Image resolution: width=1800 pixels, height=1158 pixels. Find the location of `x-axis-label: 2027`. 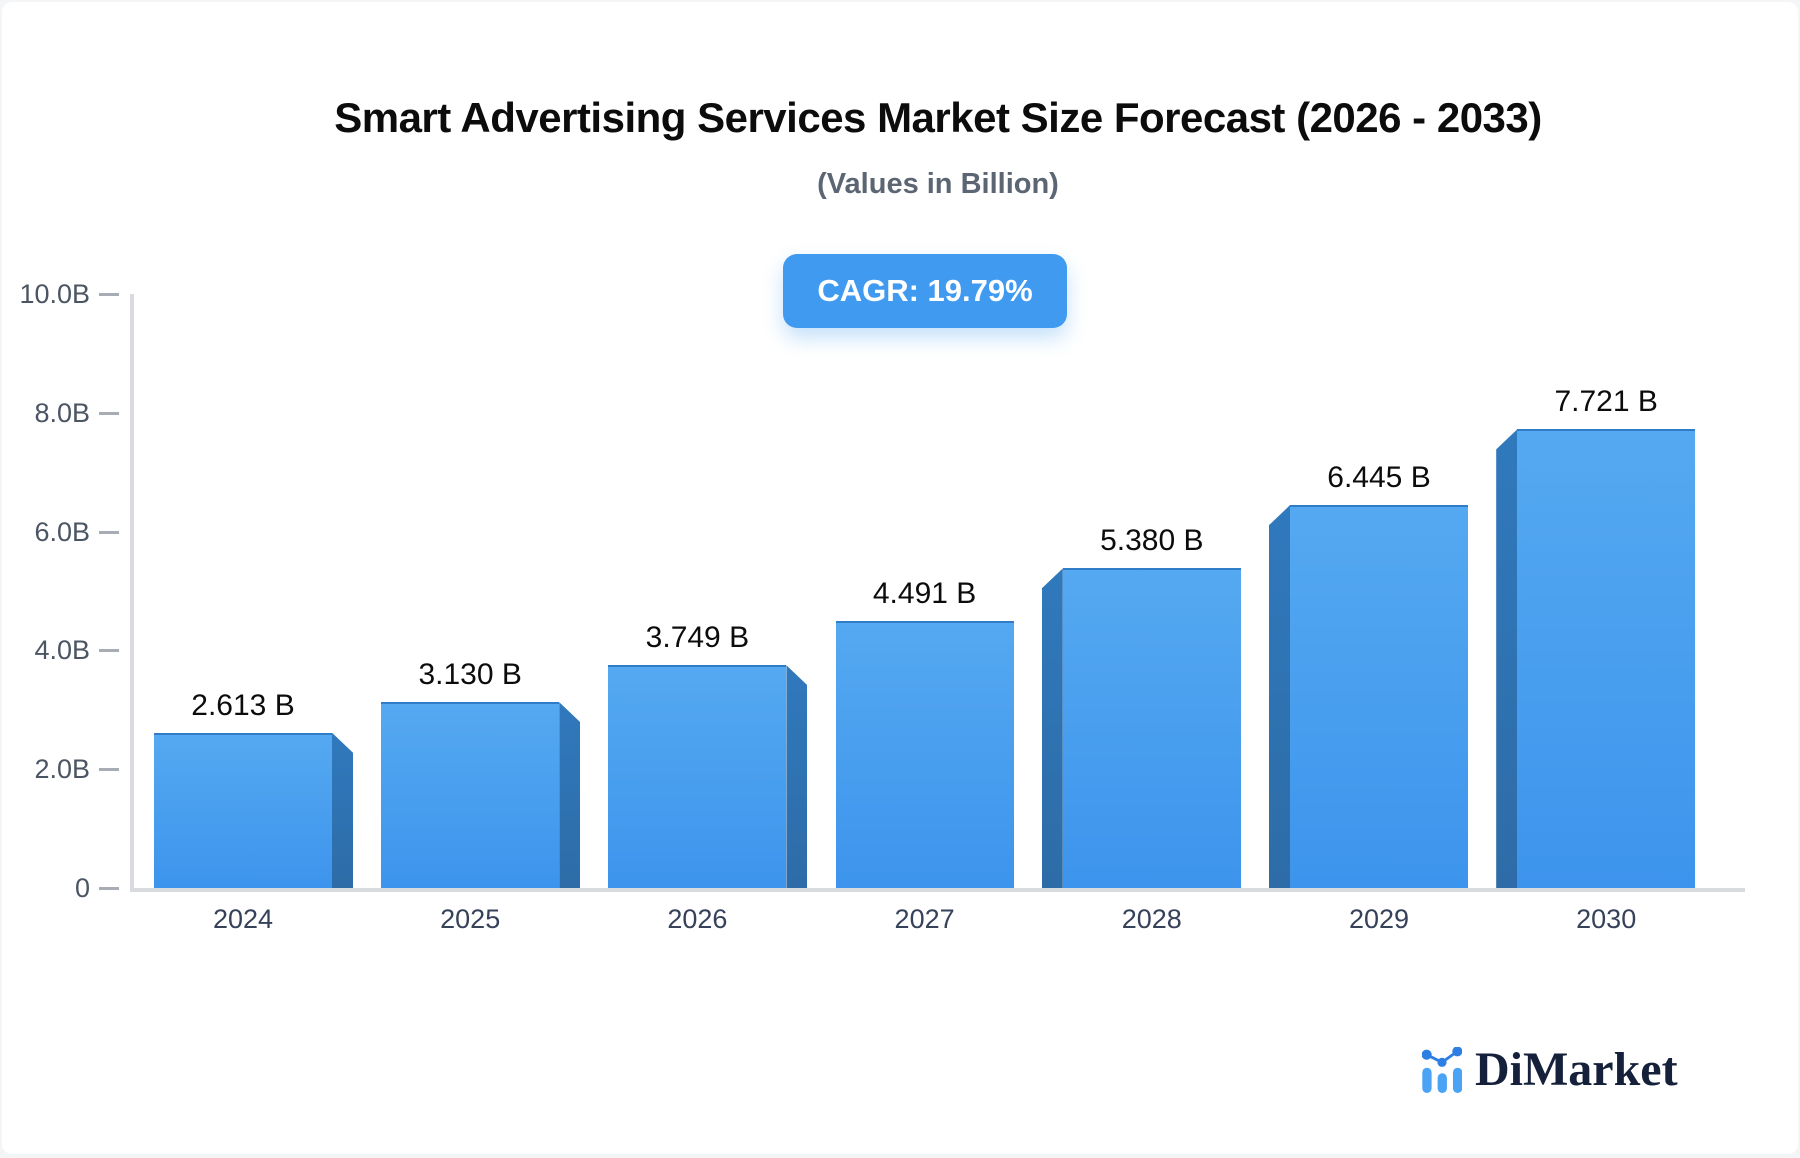

x-axis-label: 2027 is located at coordinates (924, 919).